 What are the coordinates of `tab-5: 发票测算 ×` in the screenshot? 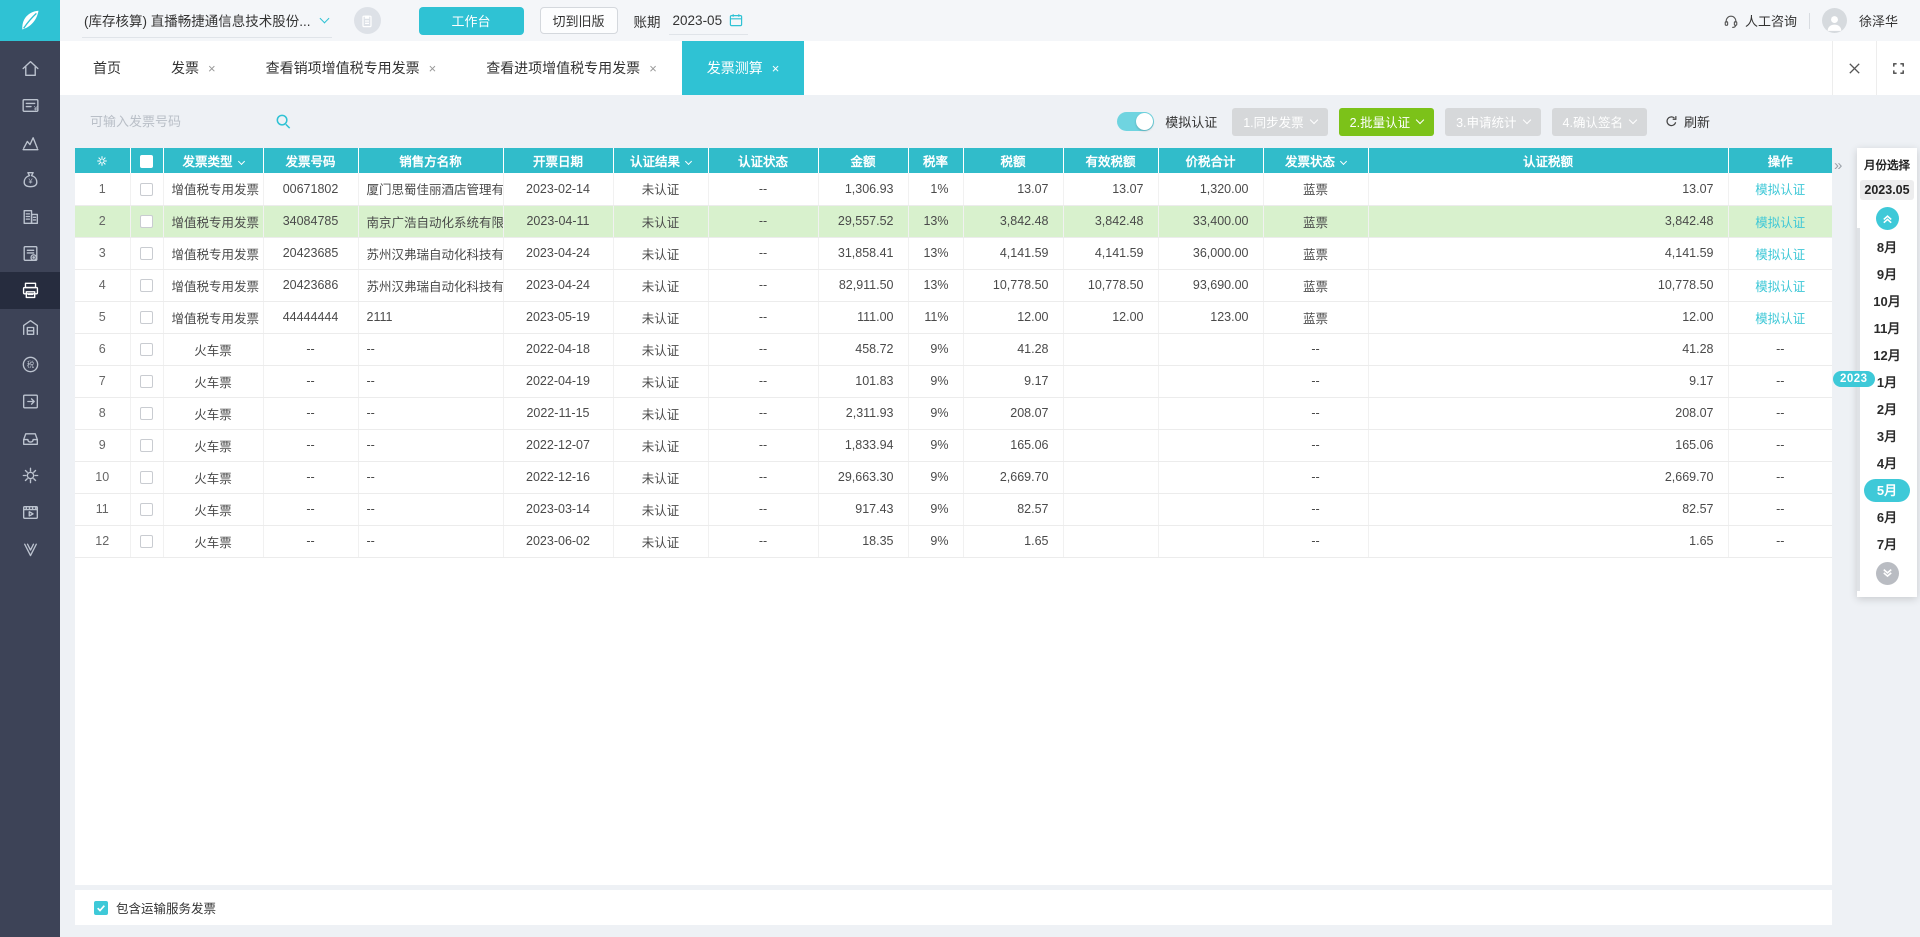 It's located at (743, 68).